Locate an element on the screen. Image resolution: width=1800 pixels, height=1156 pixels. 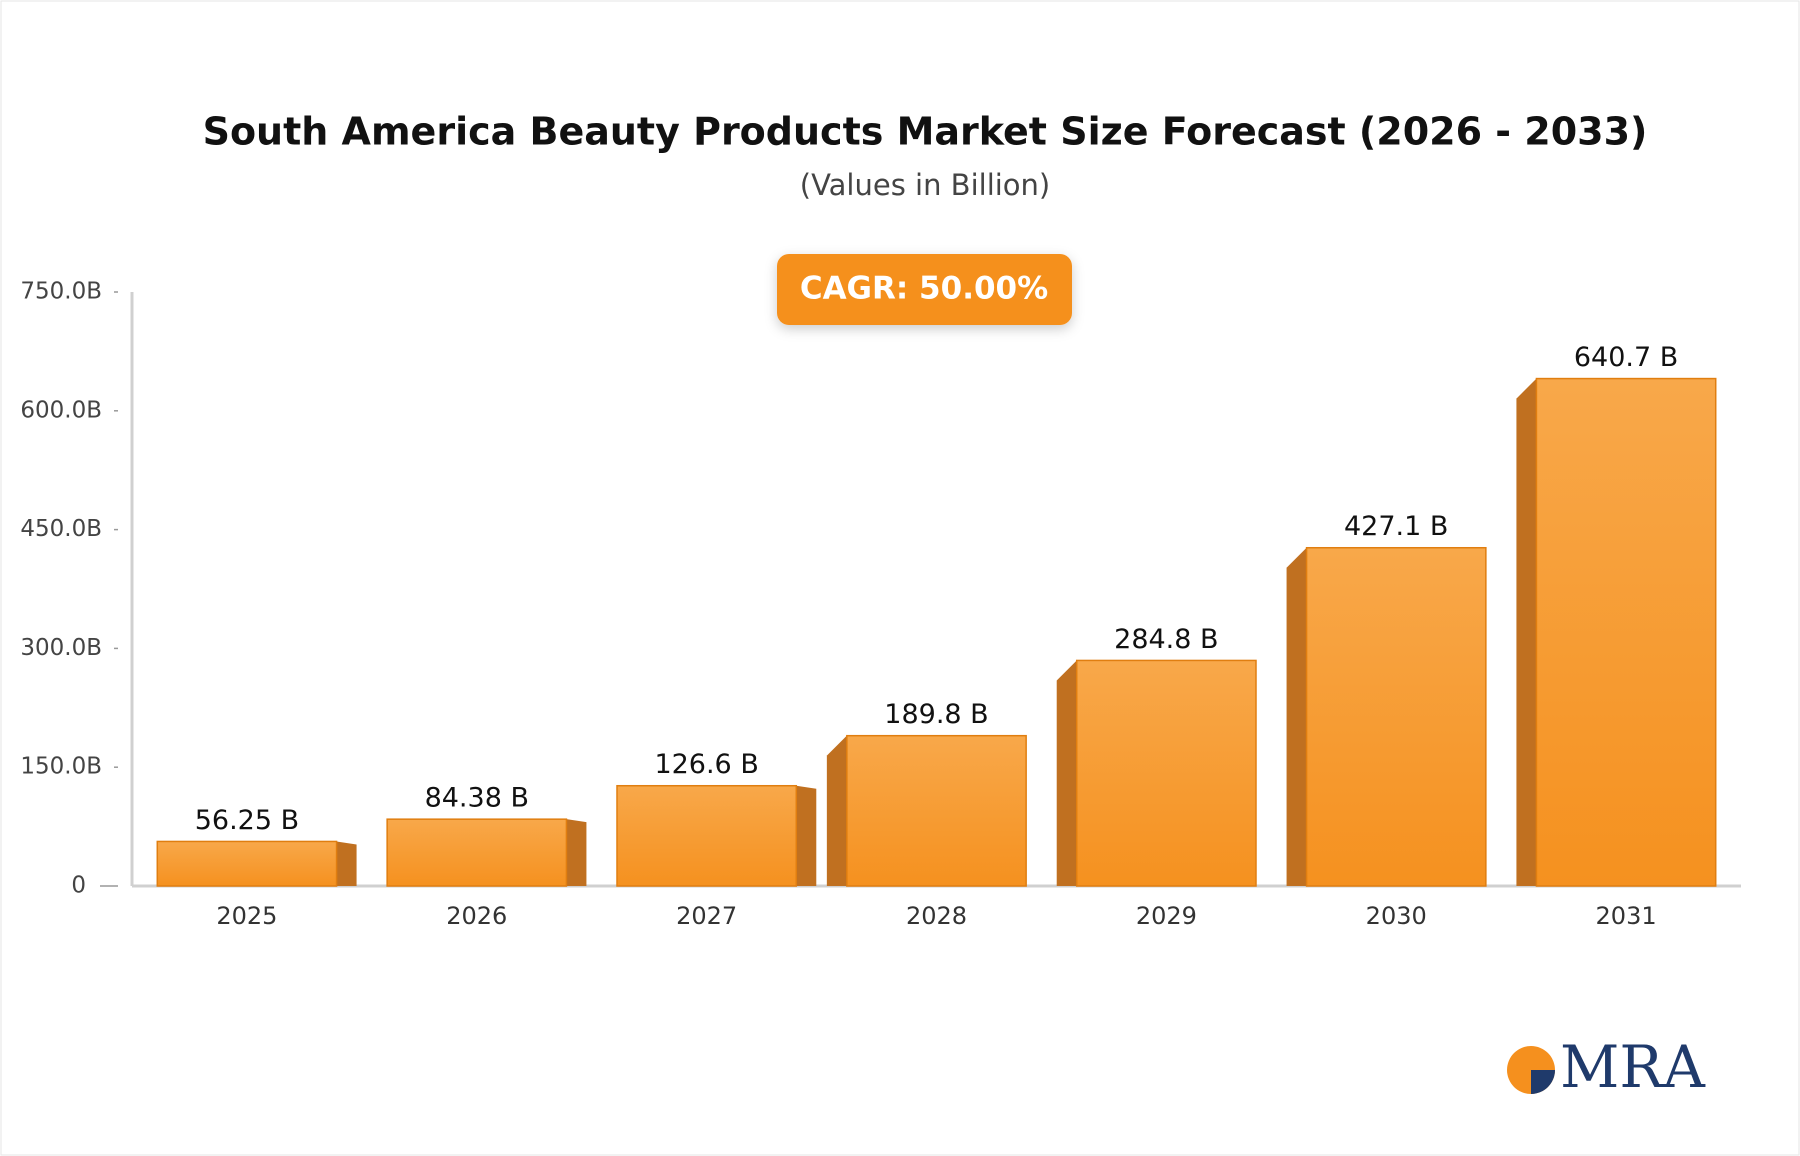
x-tick-label: 2028 is located at coordinates (936, 916).